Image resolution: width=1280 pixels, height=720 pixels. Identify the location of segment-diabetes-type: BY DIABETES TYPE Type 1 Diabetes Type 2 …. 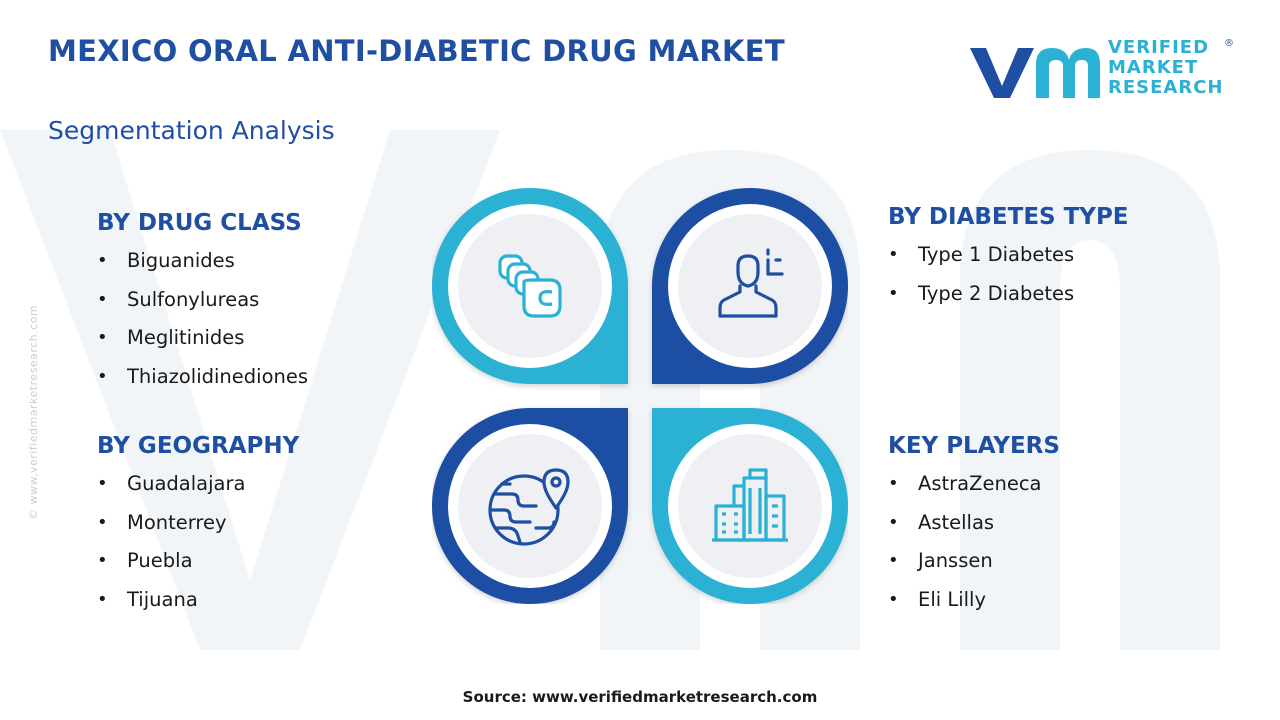
(1008, 261).